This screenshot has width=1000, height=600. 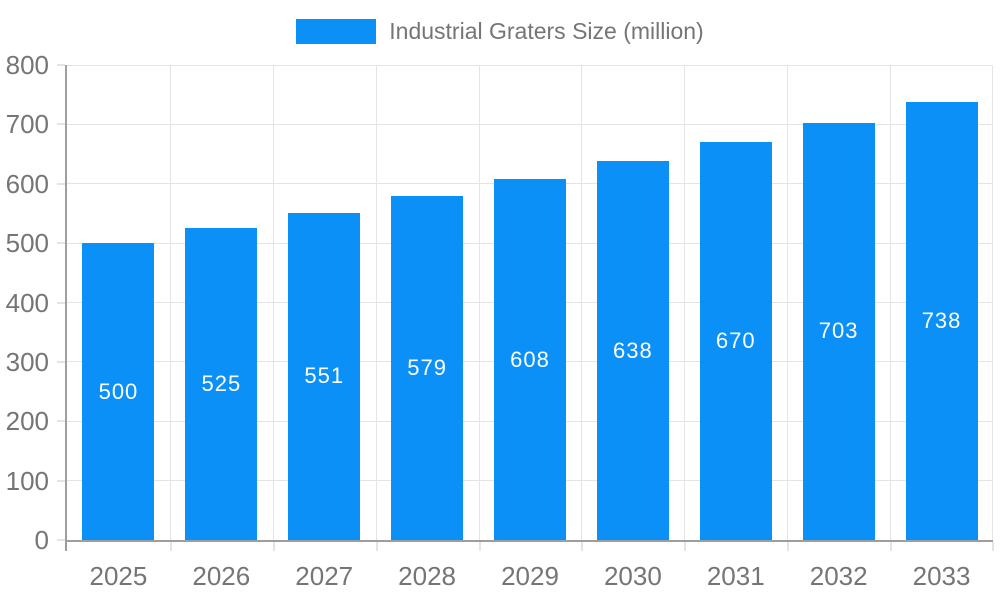 What do you see at coordinates (546, 31) in the screenshot?
I see `legend-label: Industrial Graters Size (million)` at bounding box center [546, 31].